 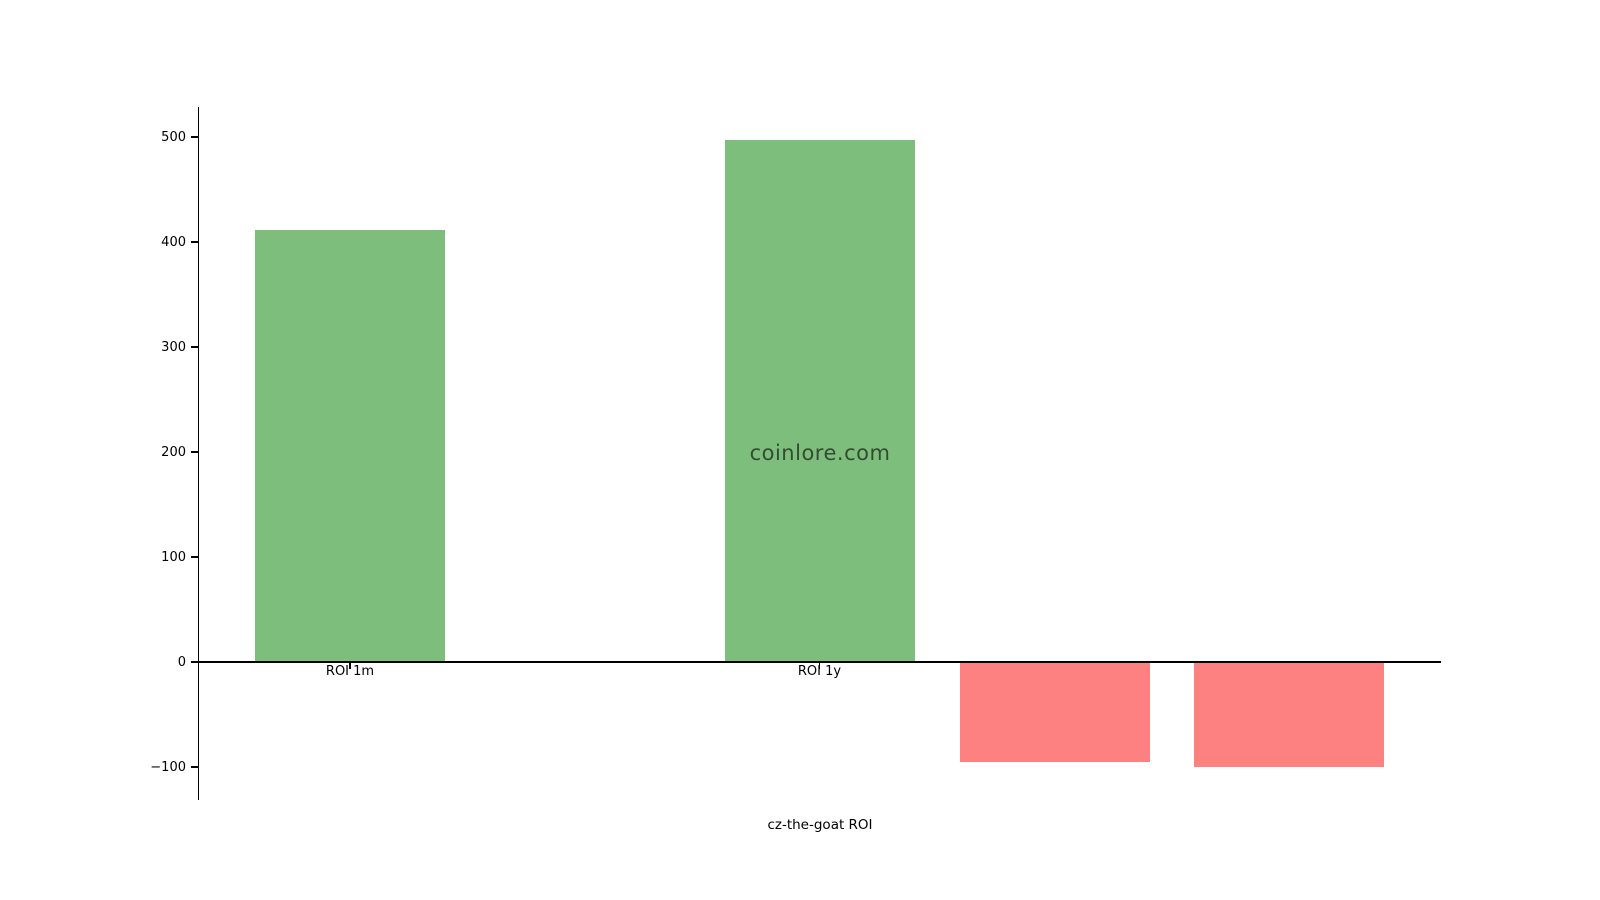 What do you see at coordinates (199, 453) in the screenshot?
I see `y-axis-spine` at bounding box center [199, 453].